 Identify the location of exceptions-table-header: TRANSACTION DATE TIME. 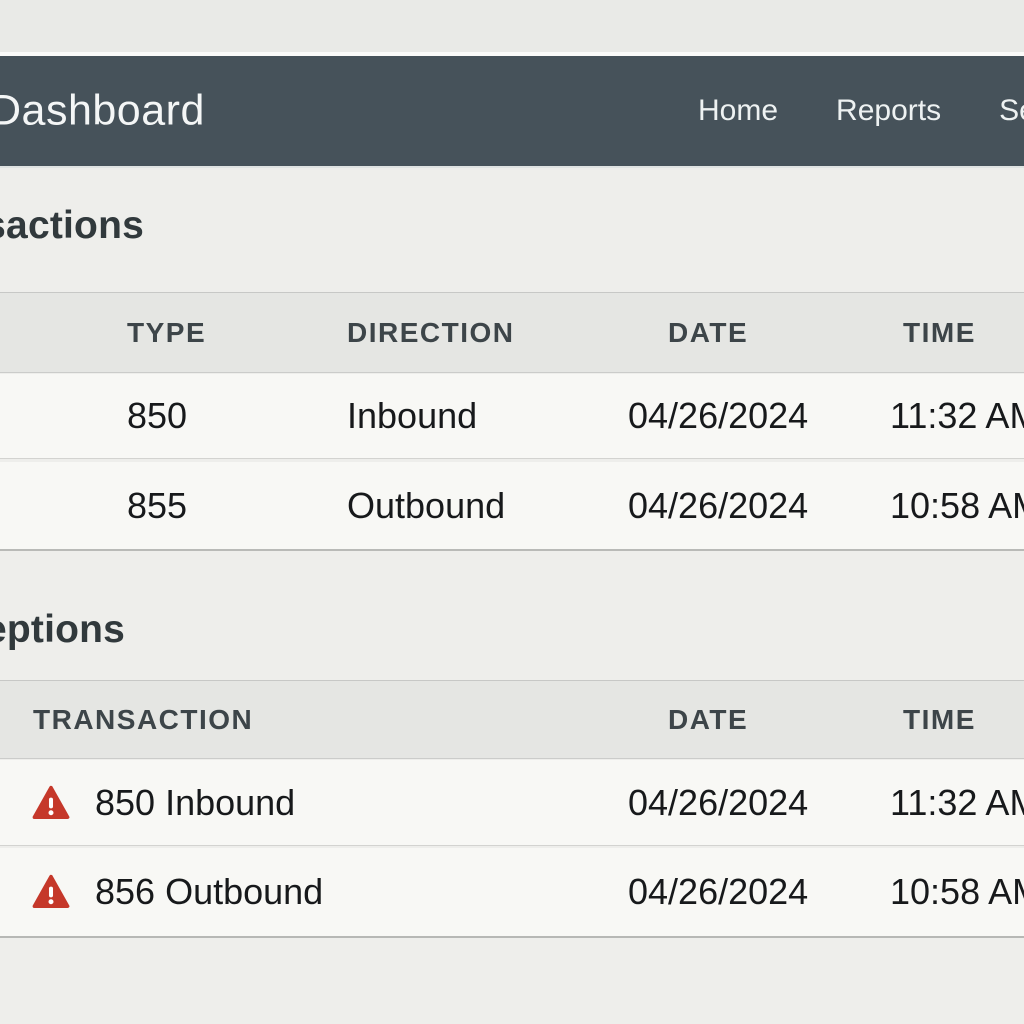
(512, 719).